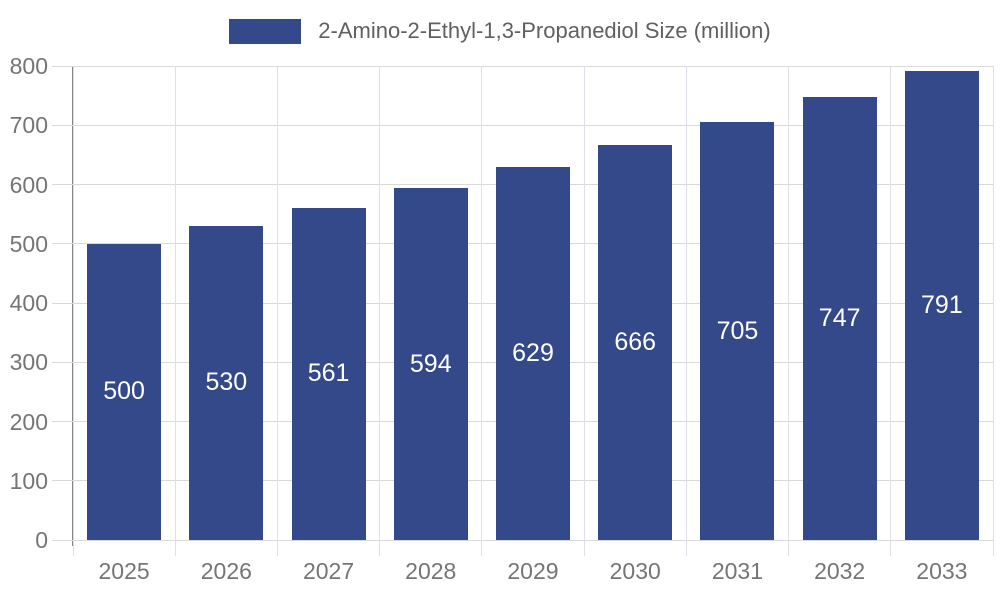 This screenshot has height=600, width=1000. What do you see at coordinates (942, 571) in the screenshot?
I see `x-axis-tick-label: 2033` at bounding box center [942, 571].